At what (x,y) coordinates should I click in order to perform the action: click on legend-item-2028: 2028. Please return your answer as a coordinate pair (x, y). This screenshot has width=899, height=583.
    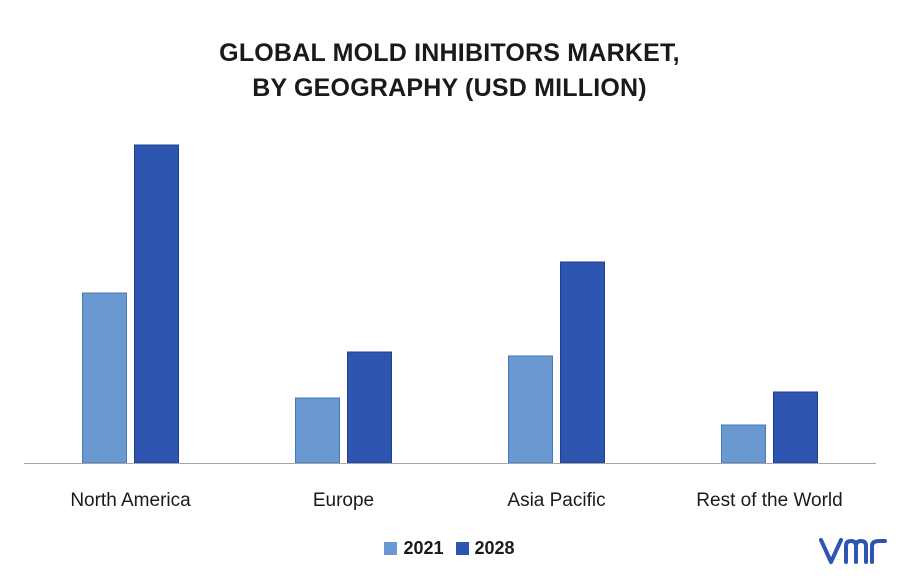
    Looking at the image, I should click on (485, 548).